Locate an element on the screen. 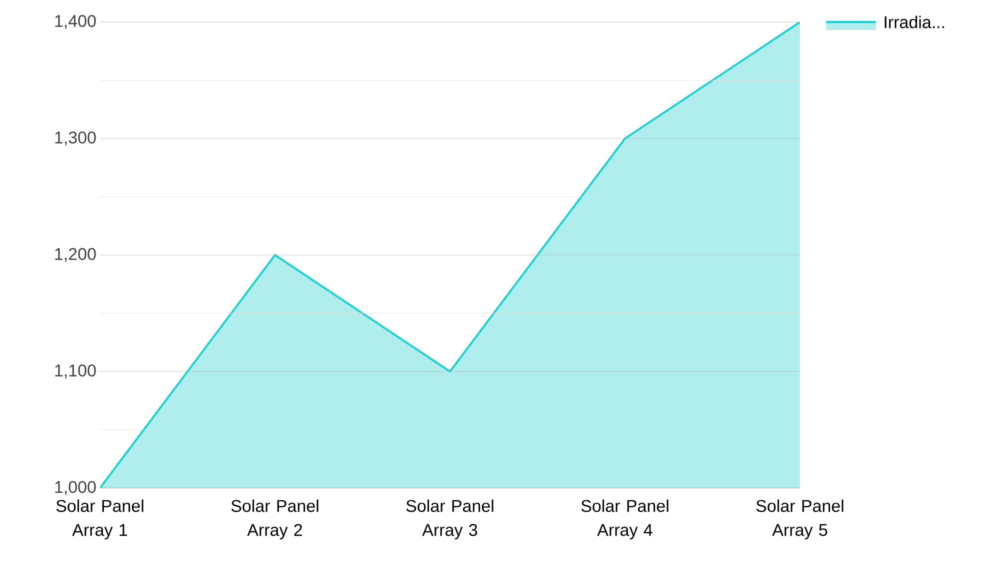  x-tick-label: Solar Panel Array 5 is located at coordinates (800, 520).